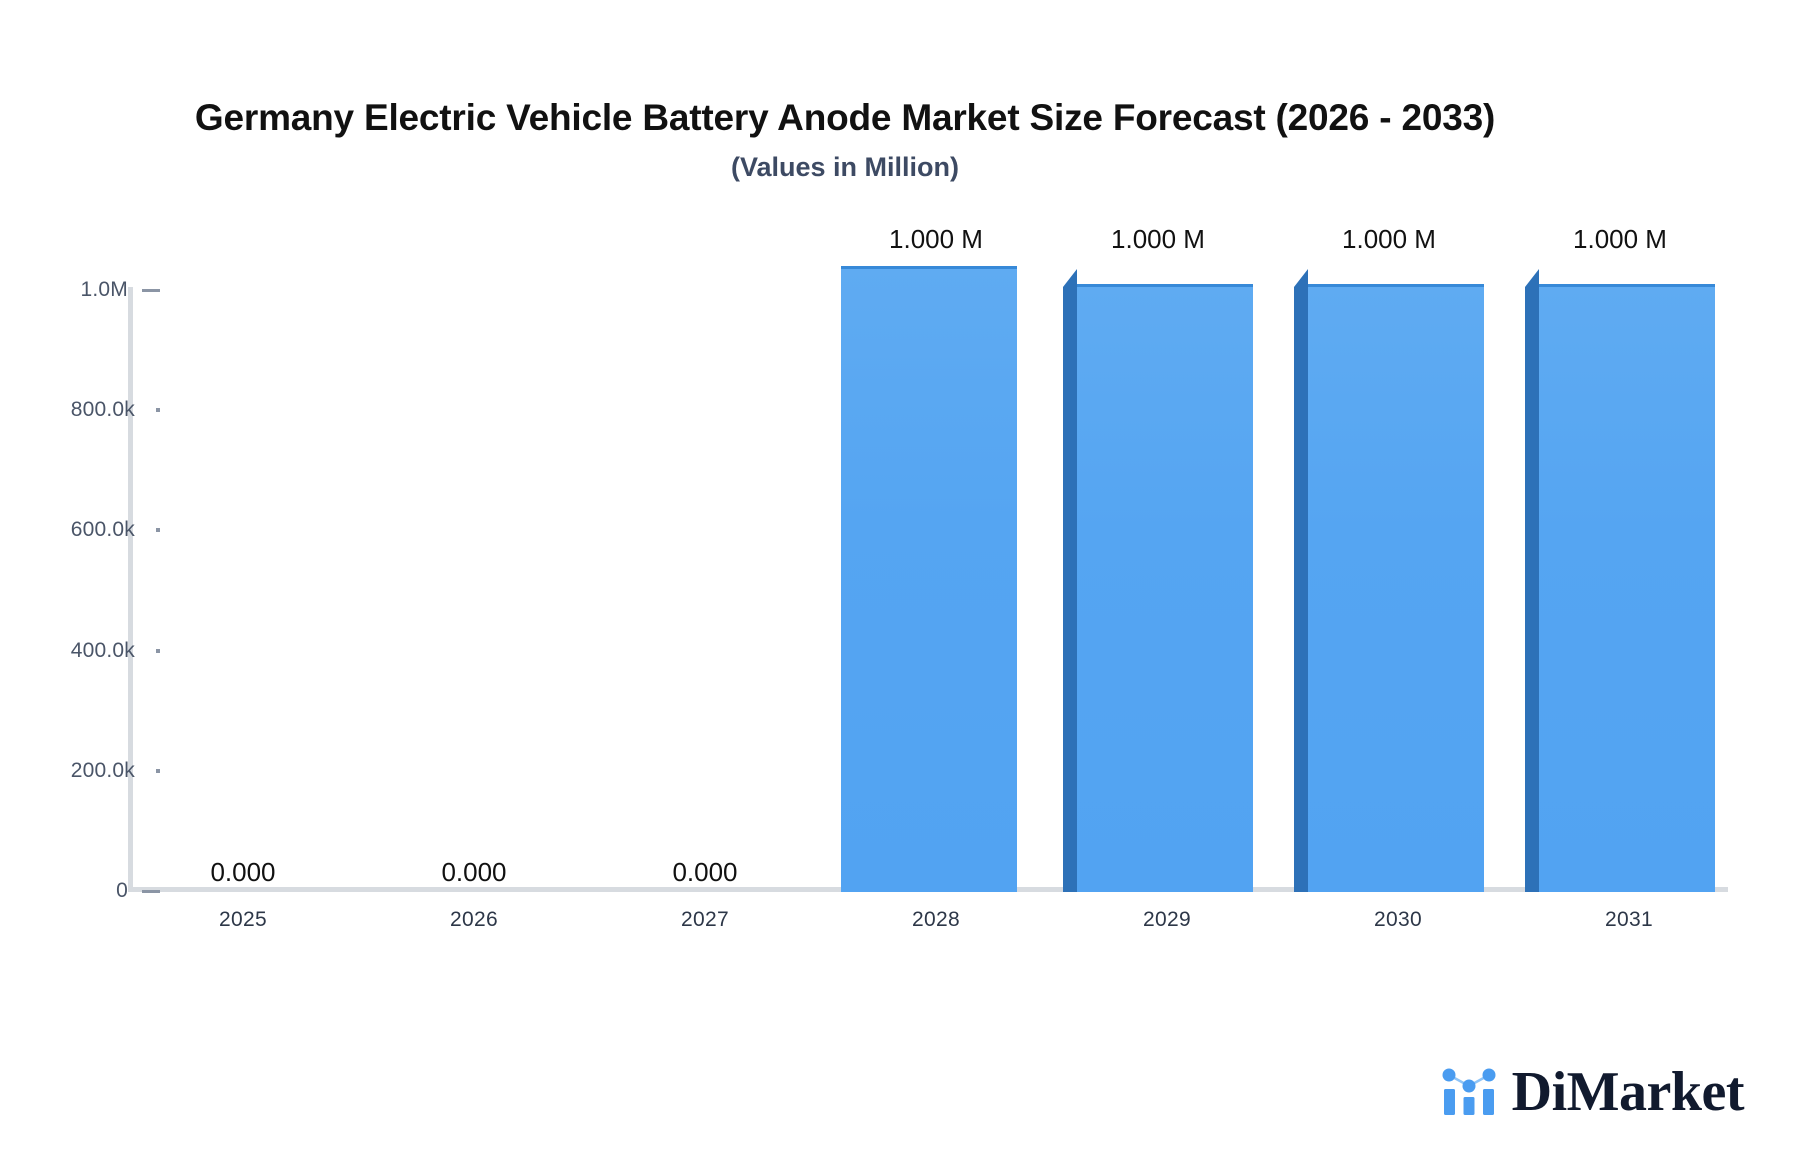 The image size is (1800, 1156). What do you see at coordinates (102, 770) in the screenshot?
I see `y-axis-tick-label: 200.0k` at bounding box center [102, 770].